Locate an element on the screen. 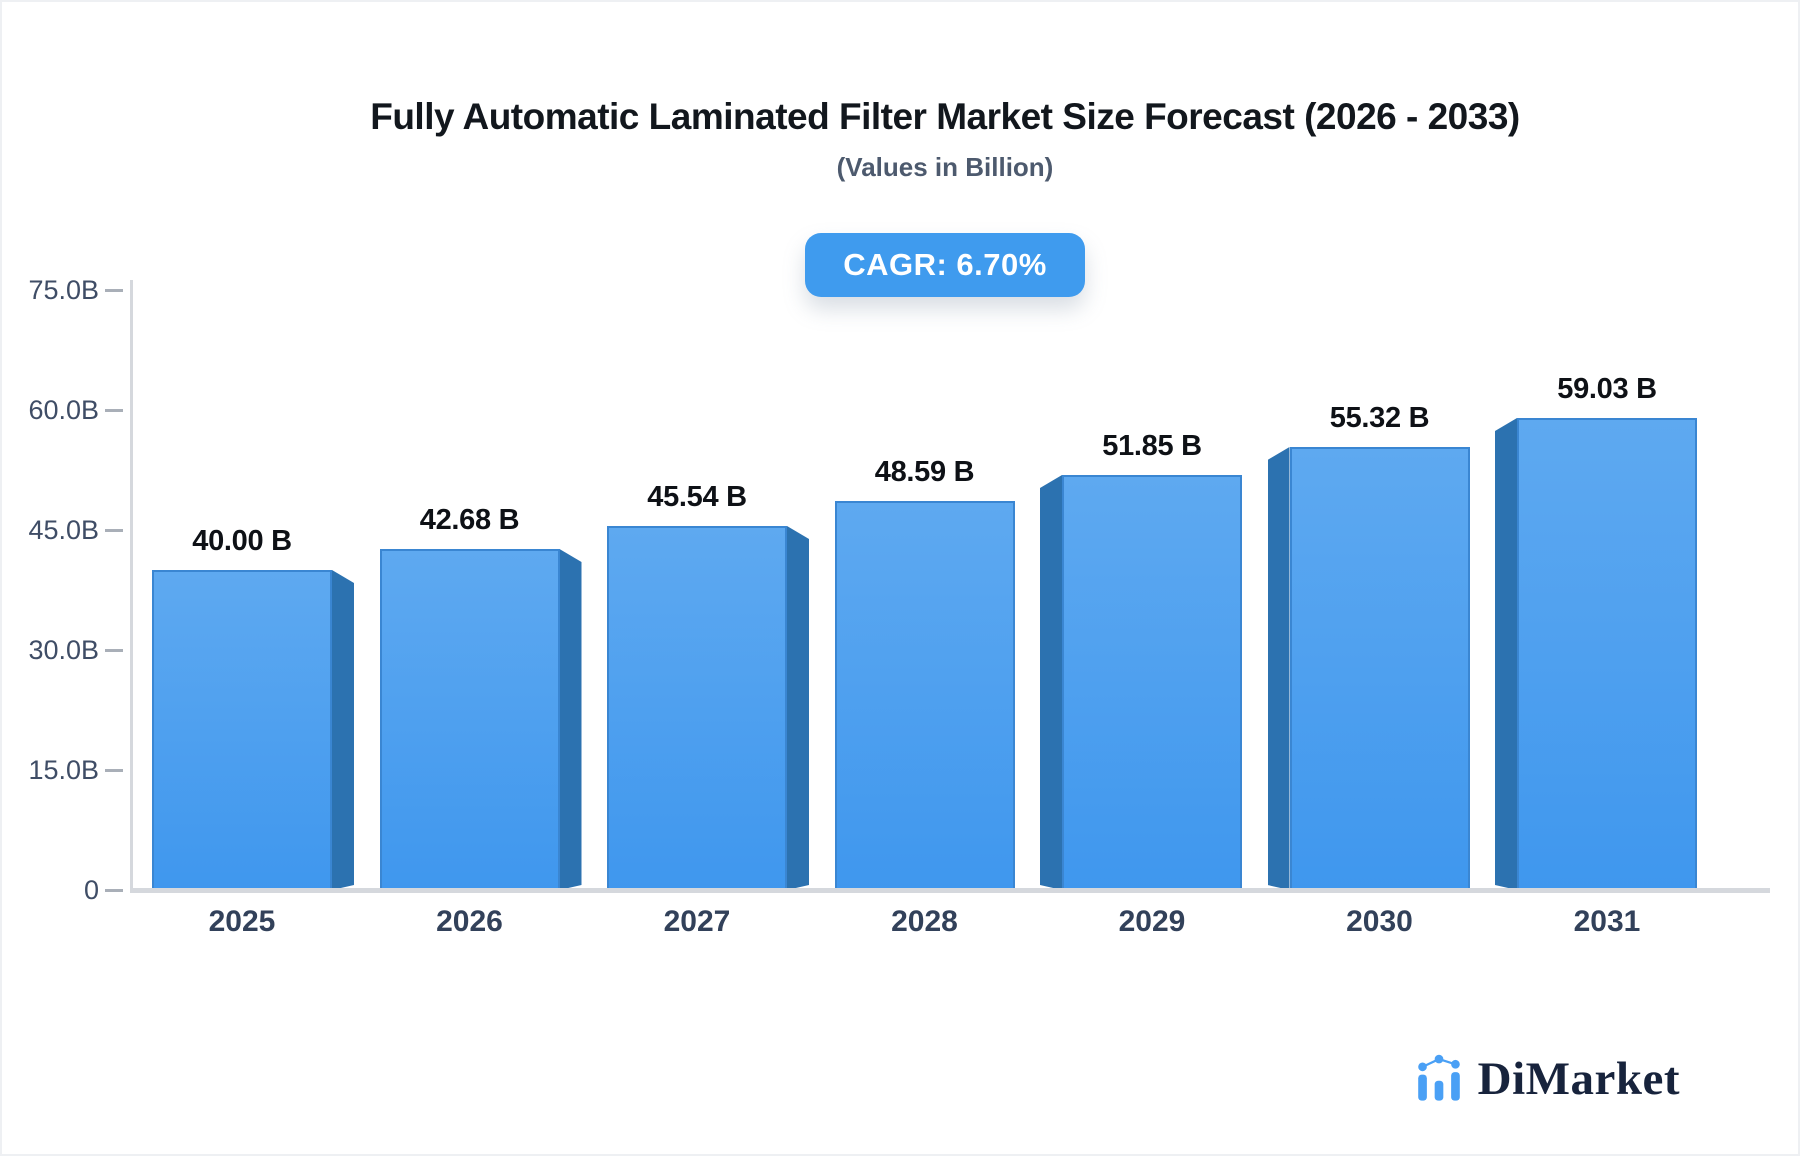  x-axis-label: 2025 is located at coordinates (242, 921).